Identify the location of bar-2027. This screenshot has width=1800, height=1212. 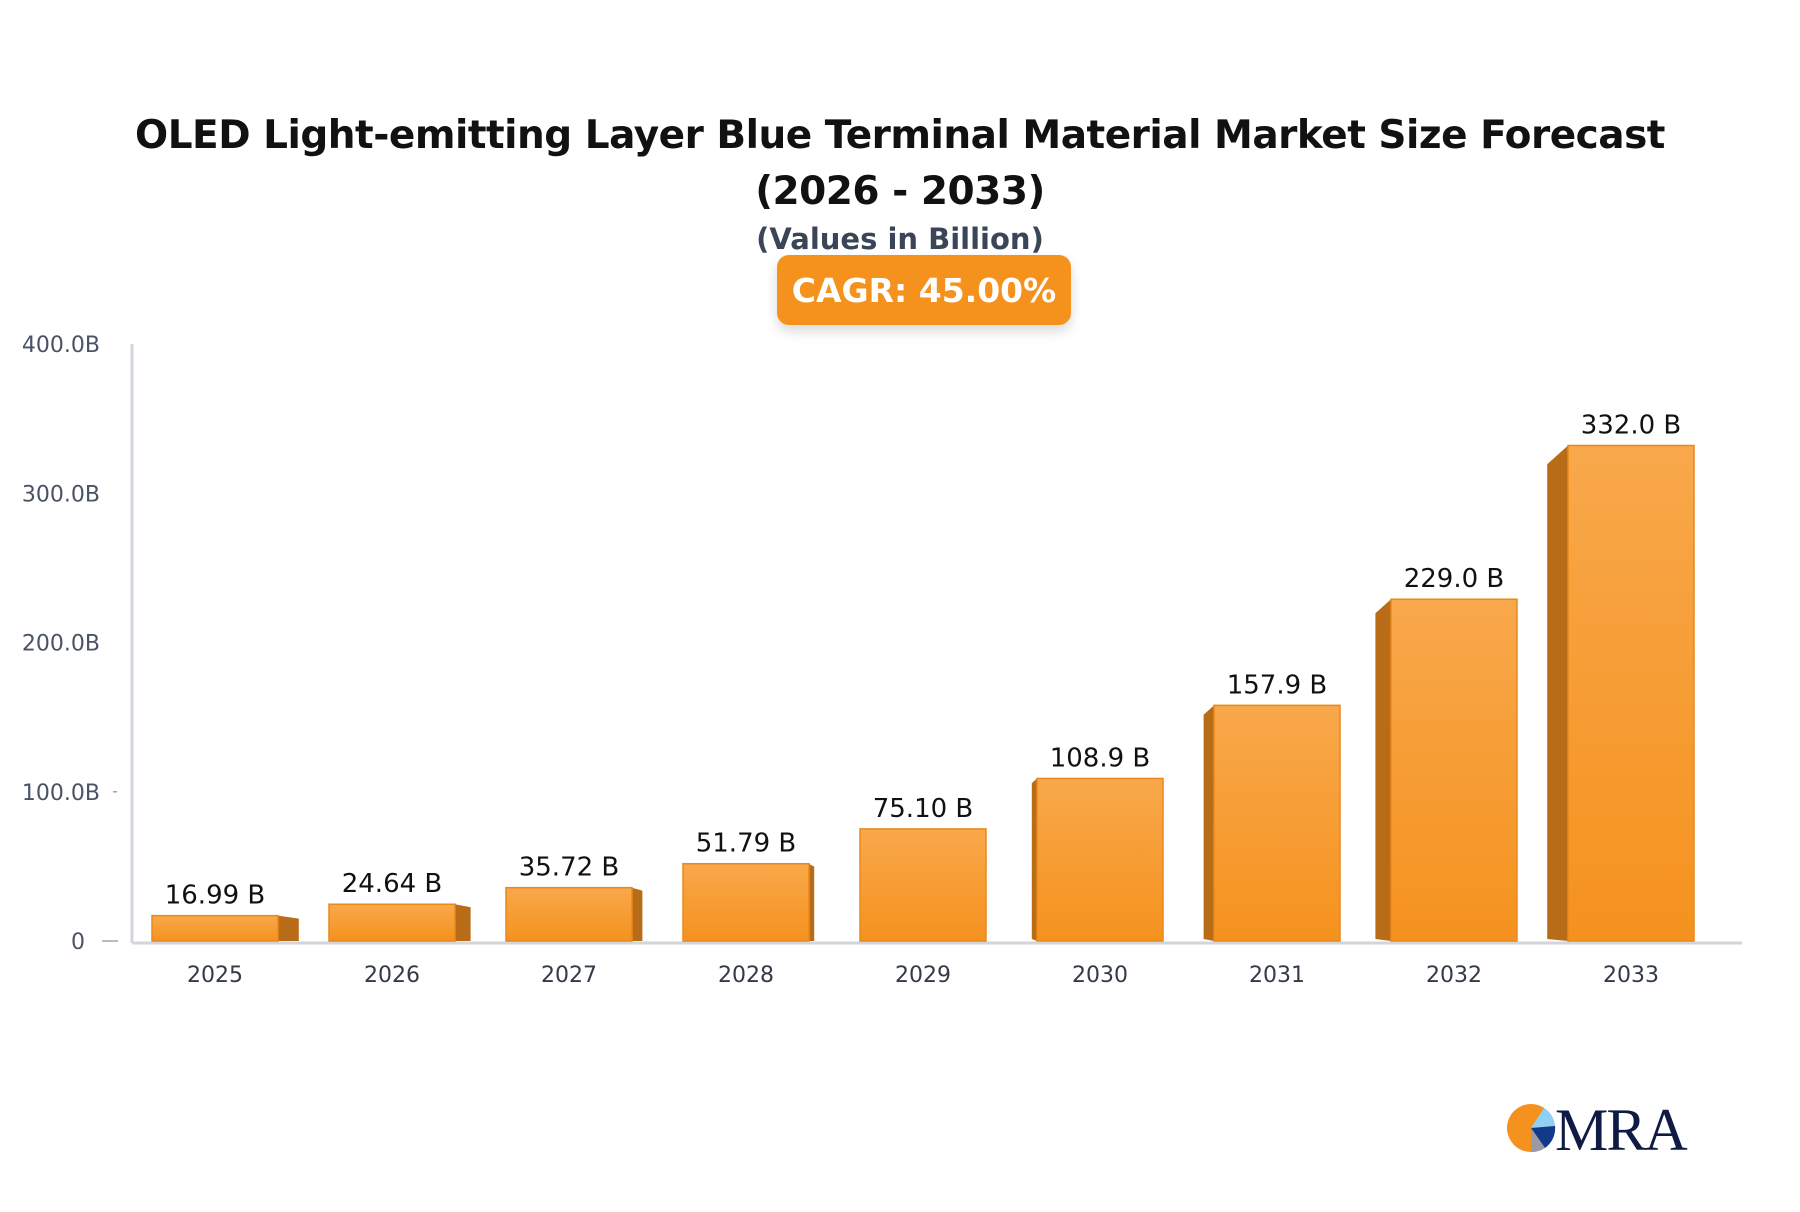
(569, 914).